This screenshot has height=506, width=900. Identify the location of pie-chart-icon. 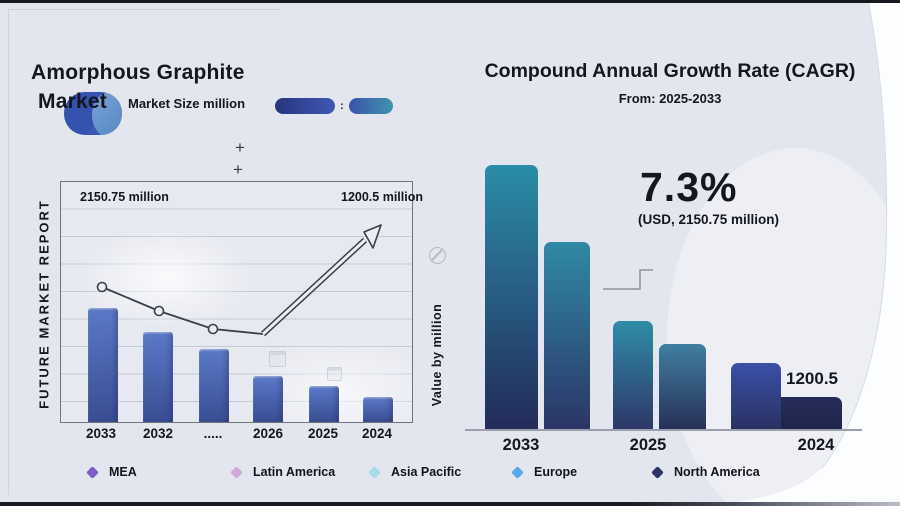
(93, 113).